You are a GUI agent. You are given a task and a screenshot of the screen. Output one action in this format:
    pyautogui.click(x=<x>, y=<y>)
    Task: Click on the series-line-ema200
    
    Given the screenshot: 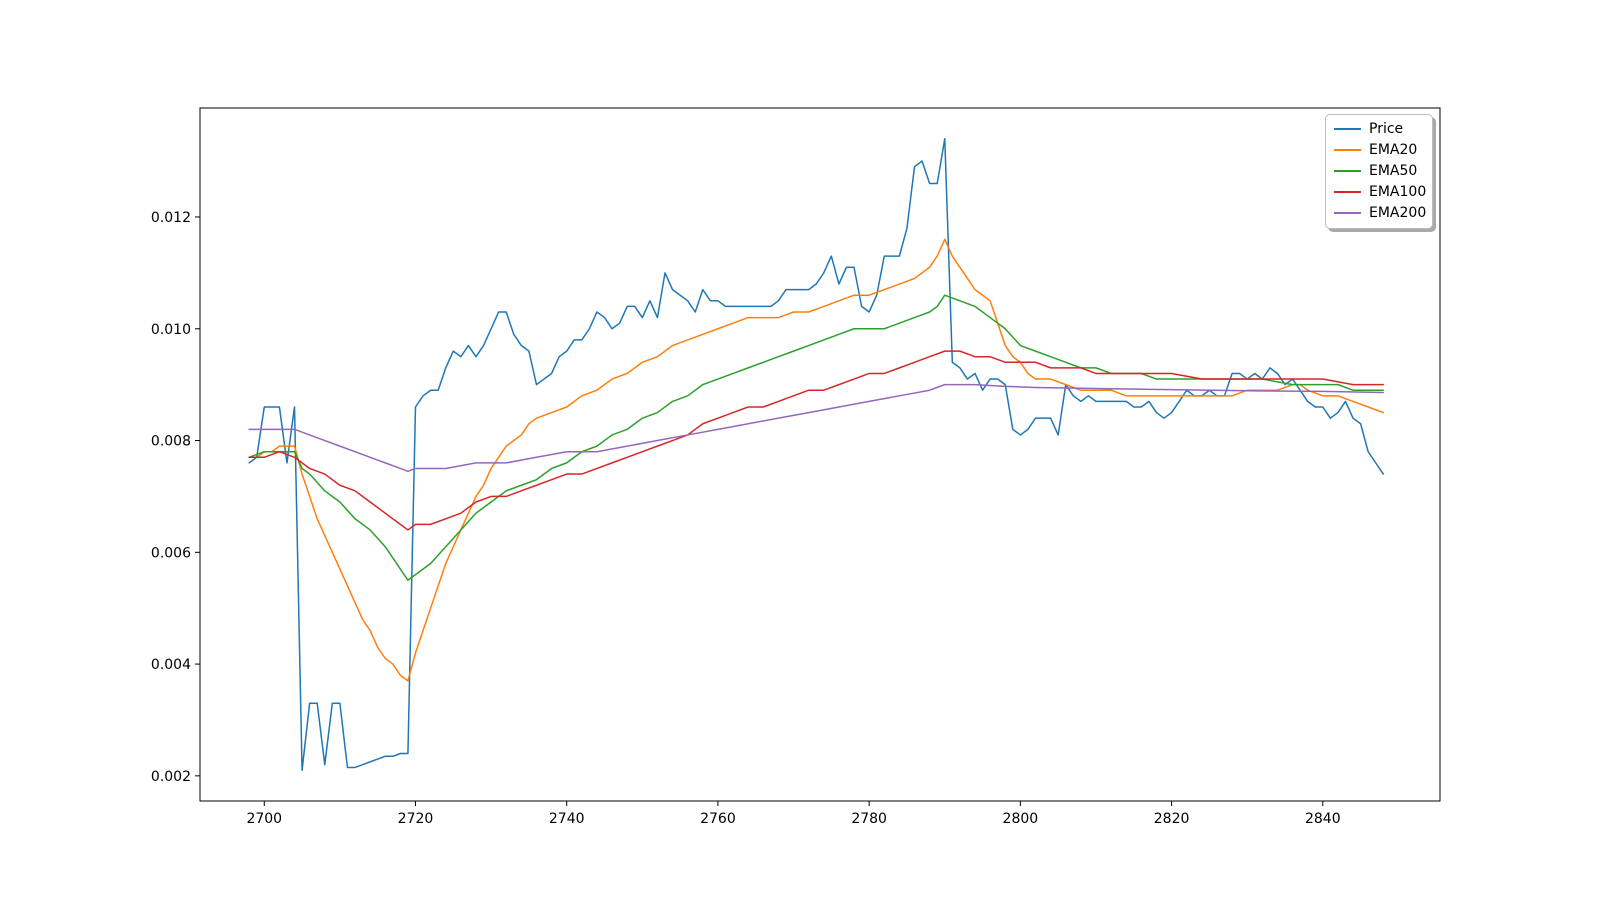 What is the action you would take?
    pyautogui.click(x=816, y=428)
    